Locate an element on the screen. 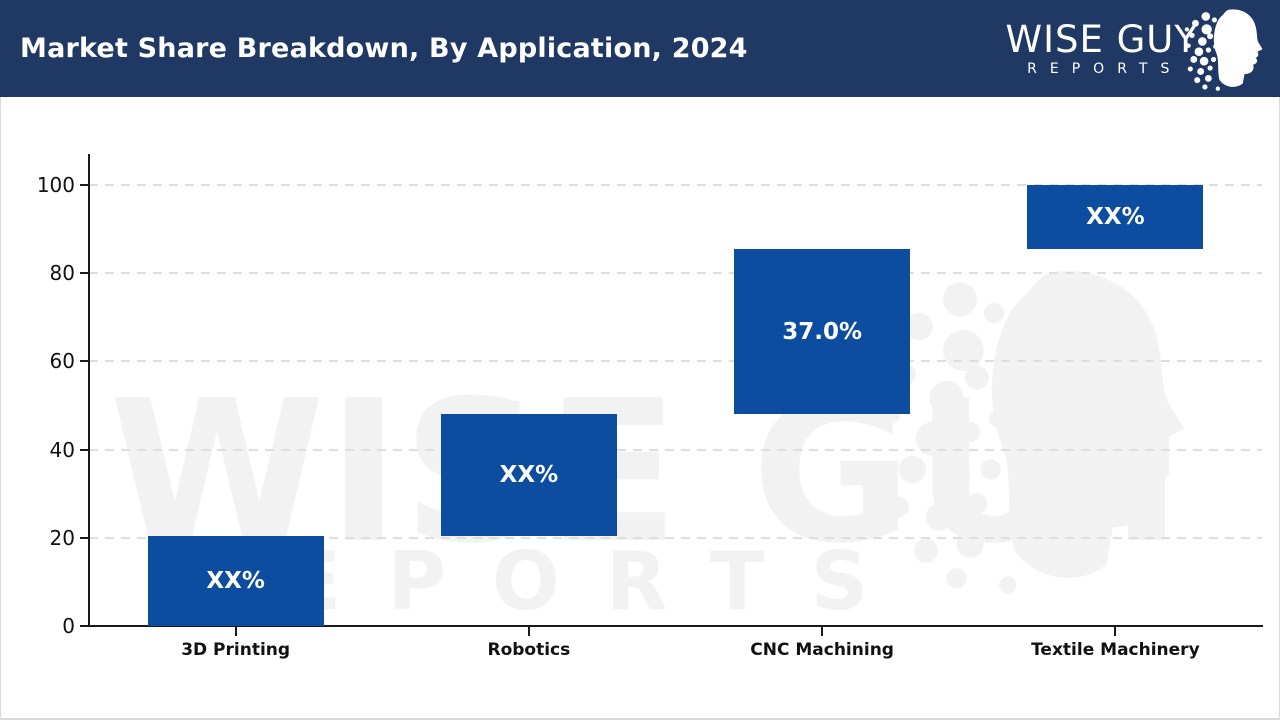  y-tick-label: 80 is located at coordinates (62, 273).